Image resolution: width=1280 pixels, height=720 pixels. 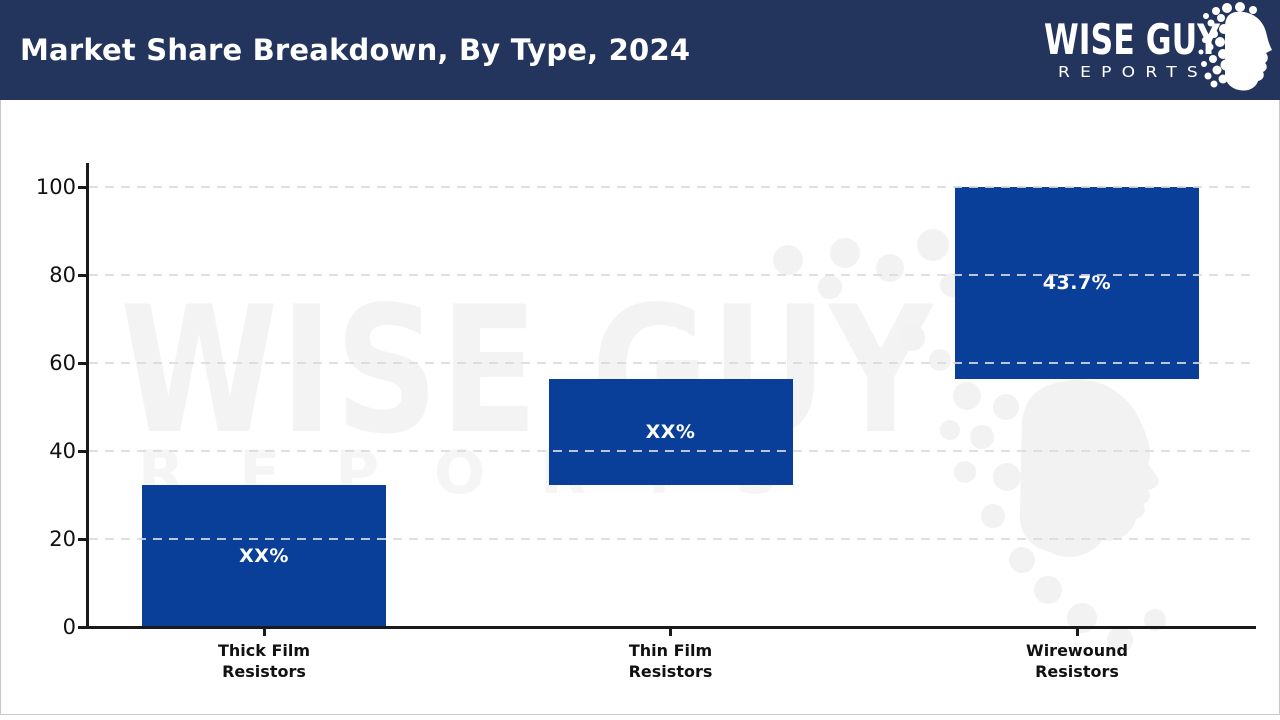 I want to click on x-axis-line, so click(x=671, y=627).